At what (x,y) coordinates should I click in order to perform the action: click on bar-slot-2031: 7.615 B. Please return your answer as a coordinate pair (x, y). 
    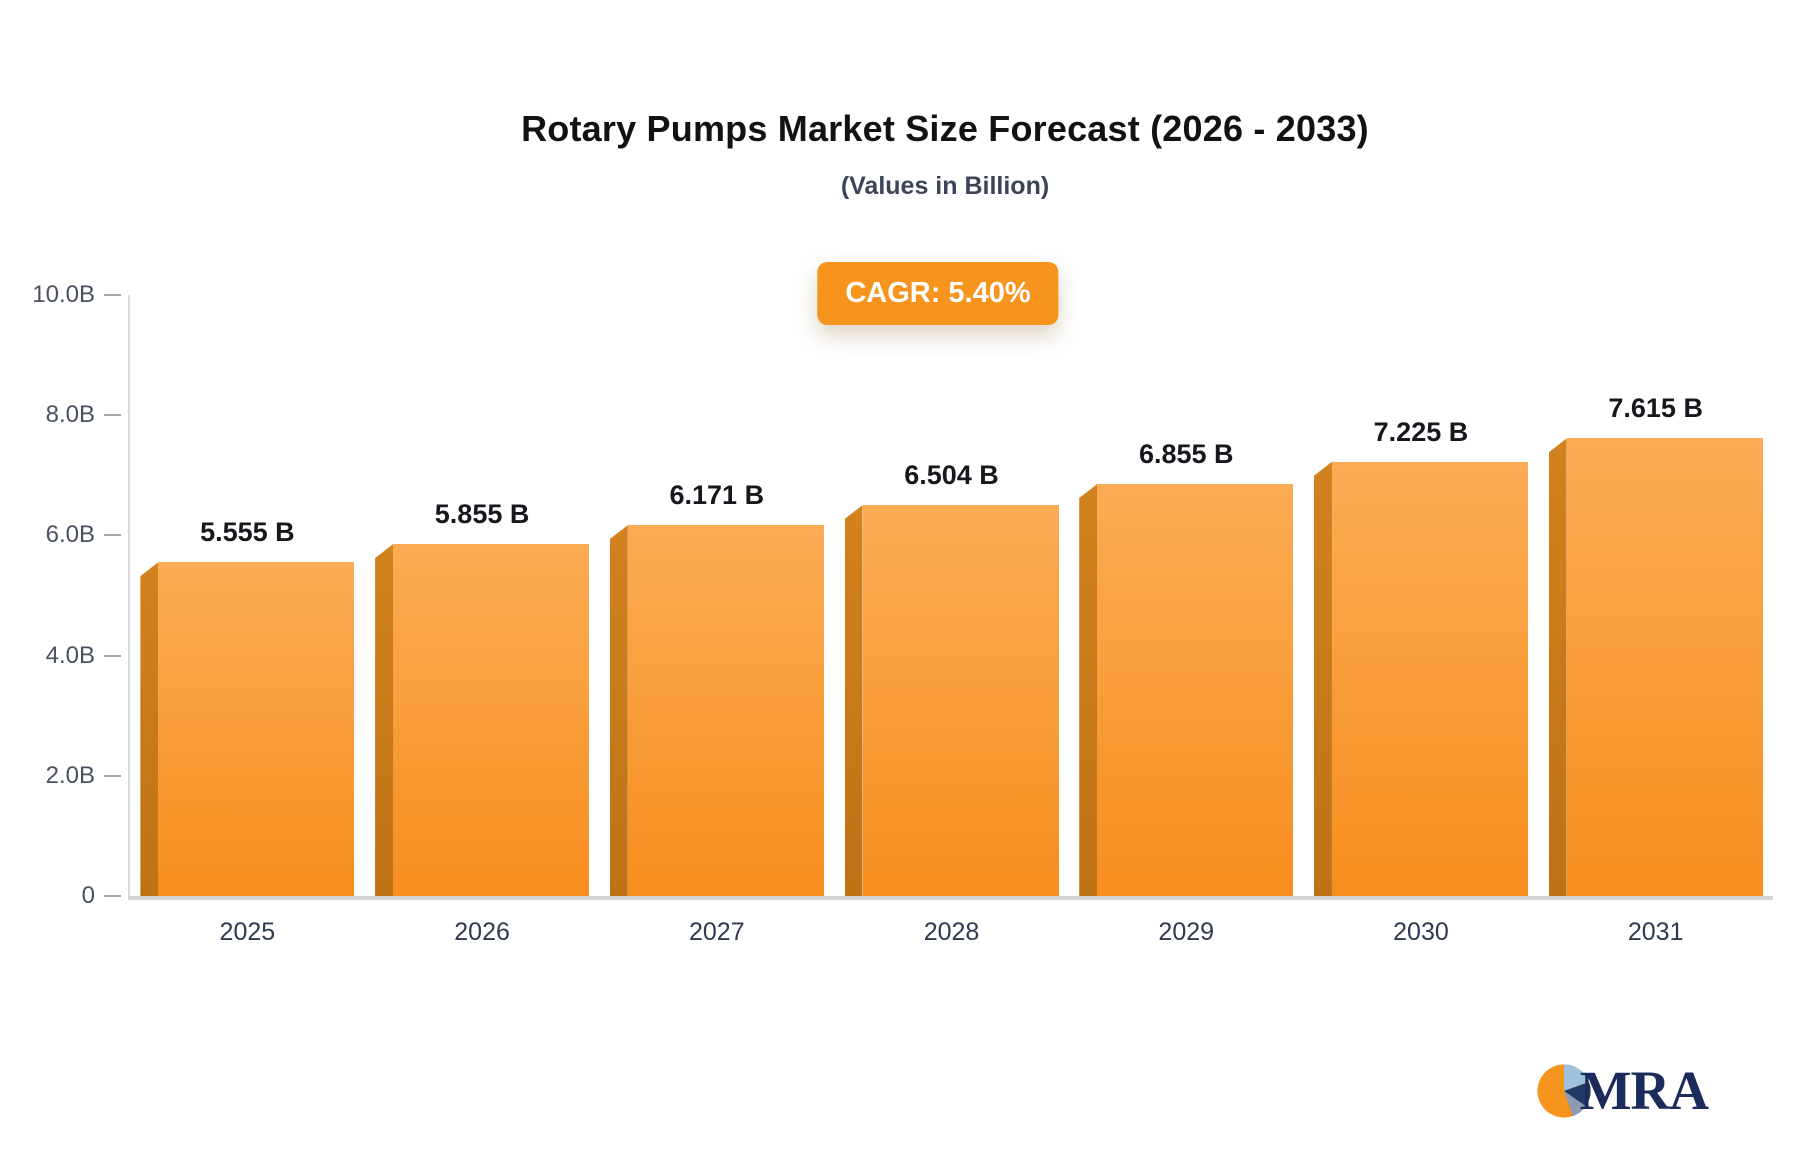
    Looking at the image, I should click on (1655, 595).